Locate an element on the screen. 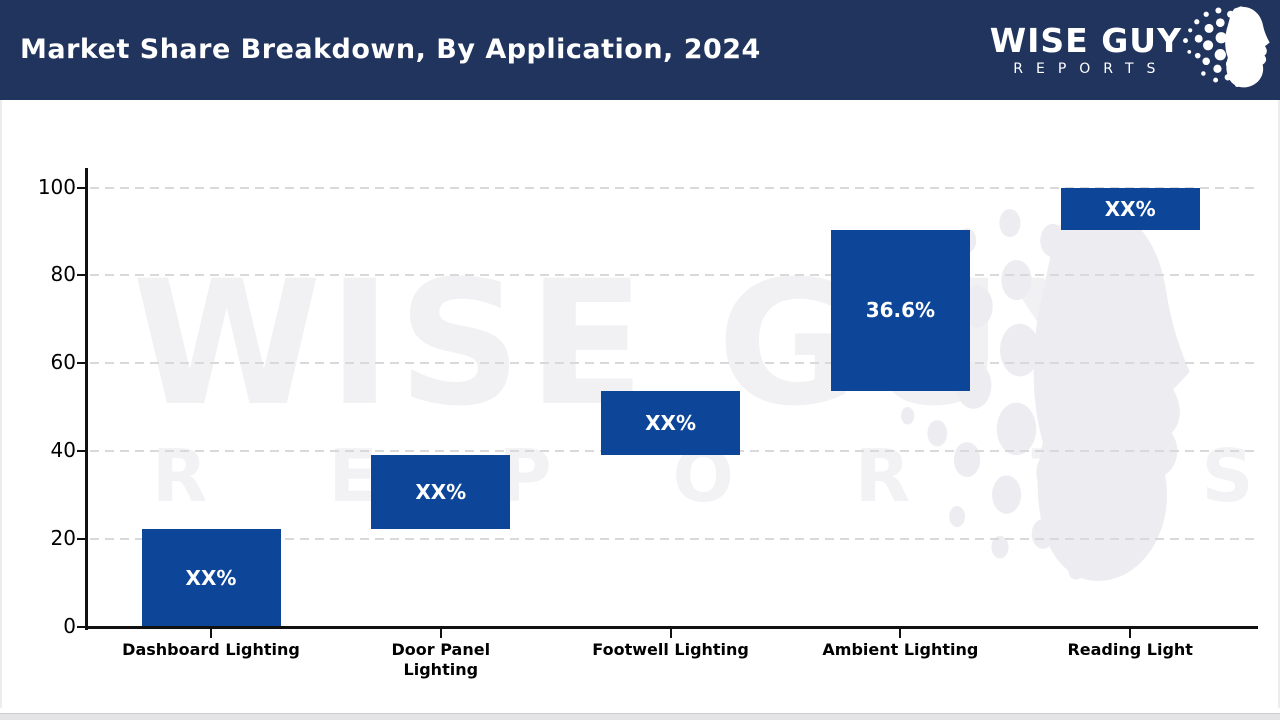  bar-value-label-door-panel-lighting: XX% is located at coordinates (441, 491).